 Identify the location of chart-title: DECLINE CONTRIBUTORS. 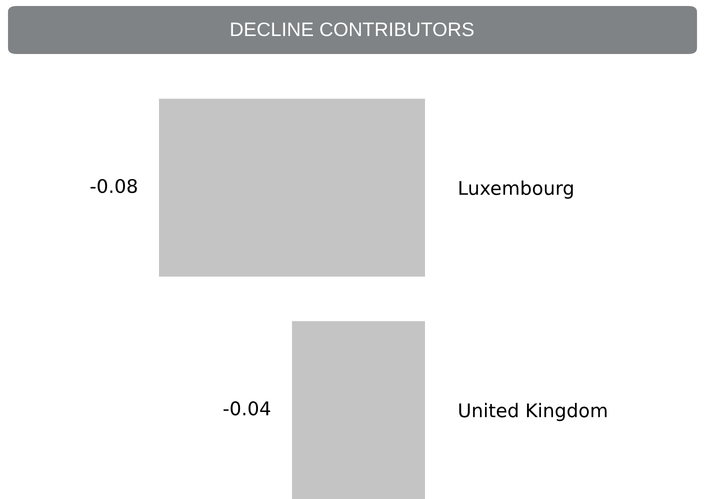
(352, 29).